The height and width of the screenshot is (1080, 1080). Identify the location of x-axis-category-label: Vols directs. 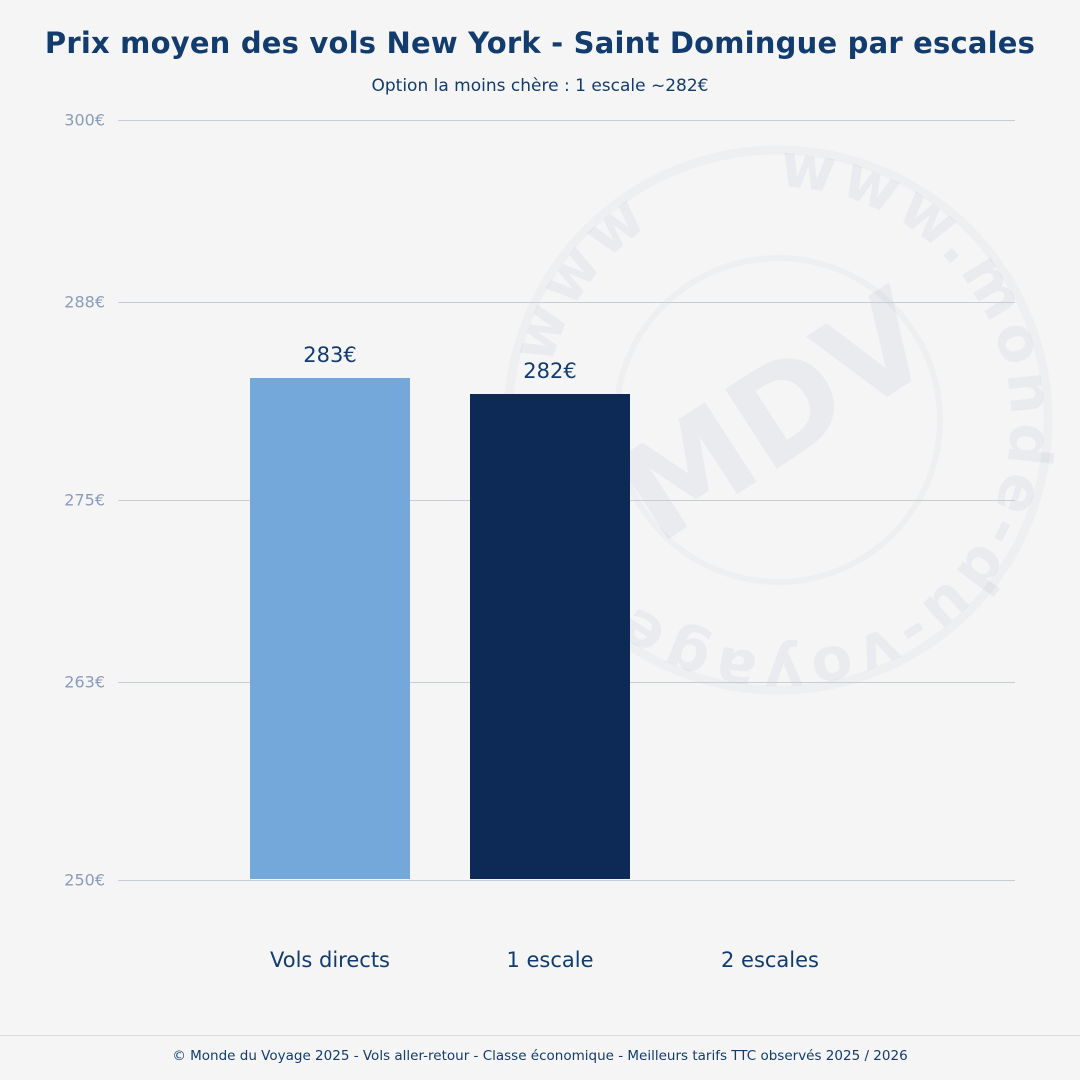
(329, 960).